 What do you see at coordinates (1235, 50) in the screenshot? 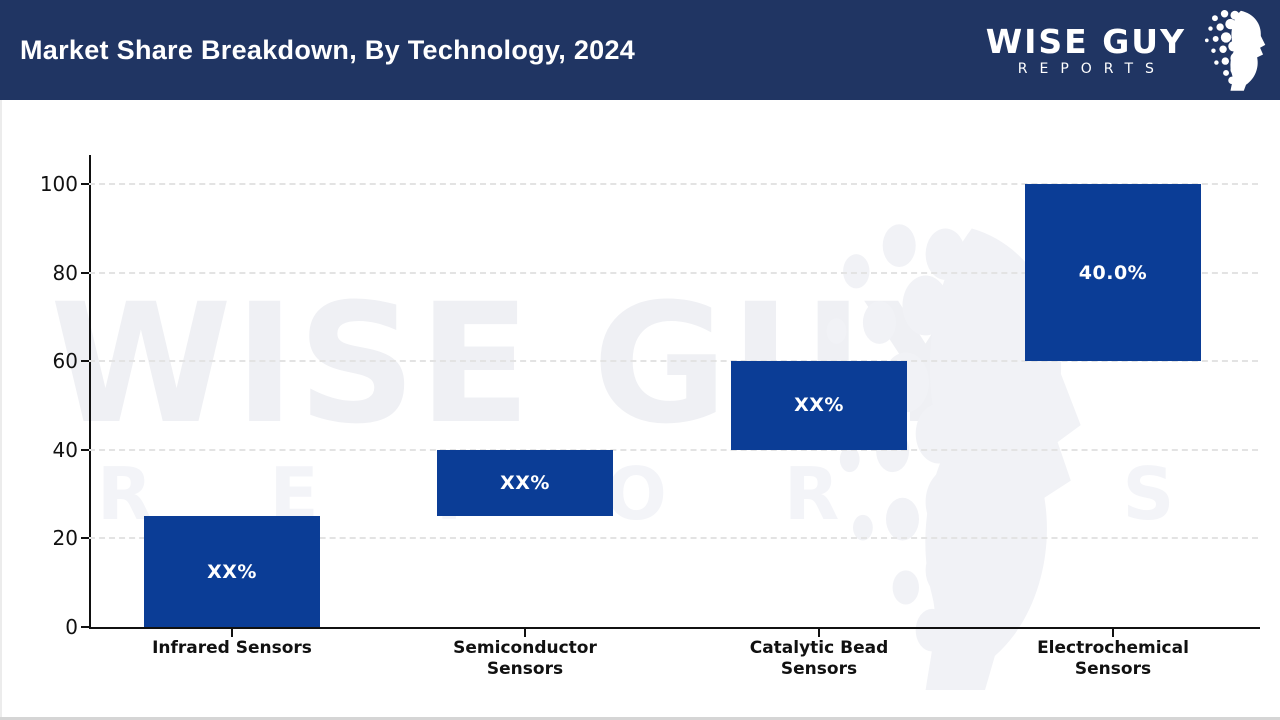
I see `wiseguy-head-icon` at bounding box center [1235, 50].